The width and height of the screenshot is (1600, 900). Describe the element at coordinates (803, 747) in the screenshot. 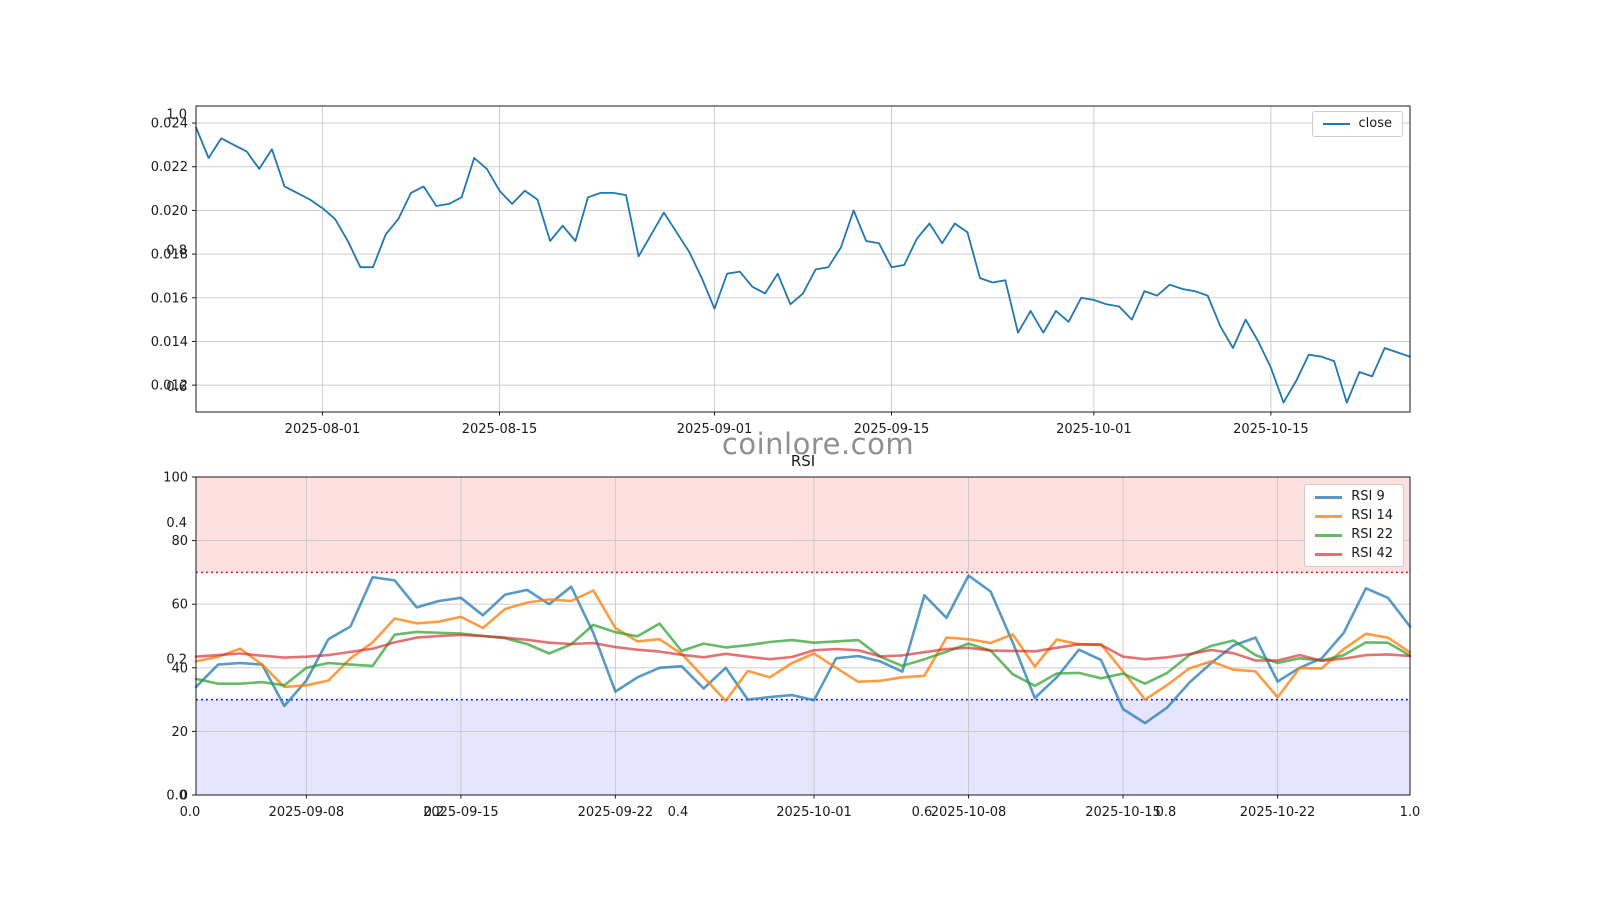

I see `oversold-band` at that location.